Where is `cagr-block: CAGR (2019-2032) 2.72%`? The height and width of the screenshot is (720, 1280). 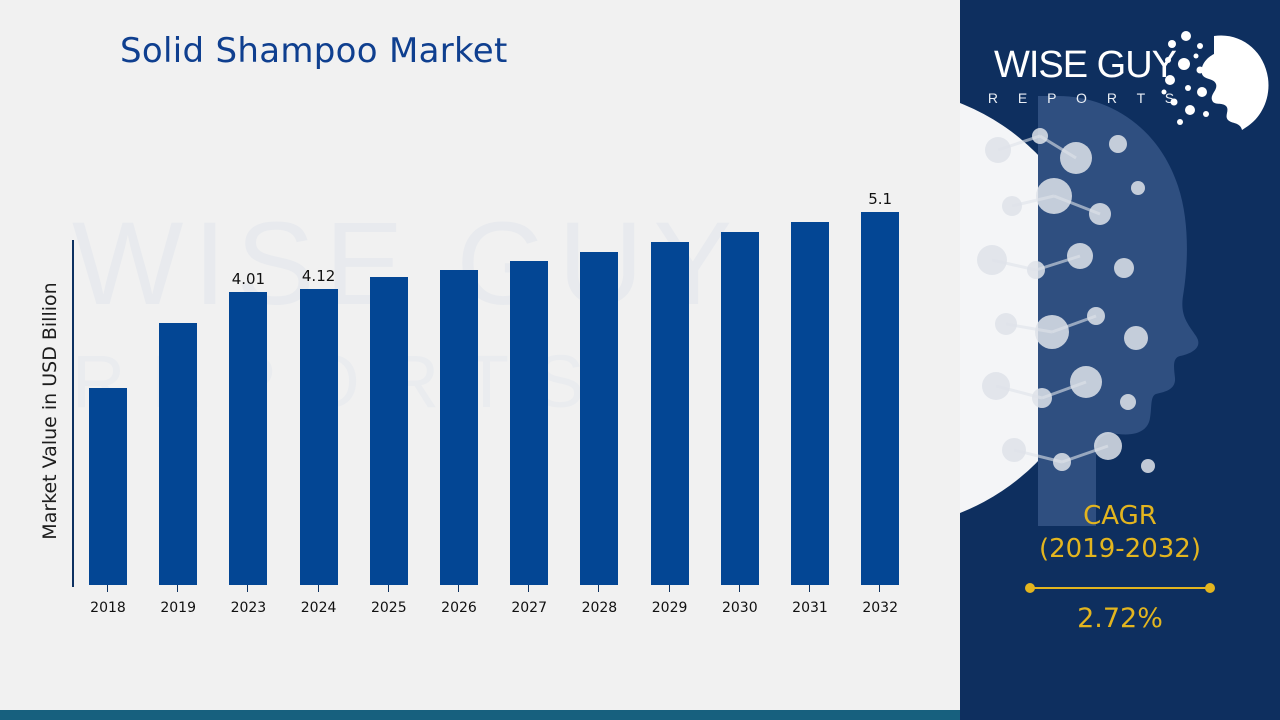 cagr-block: CAGR (2019-2032) 2.72% is located at coordinates (1120, 567).